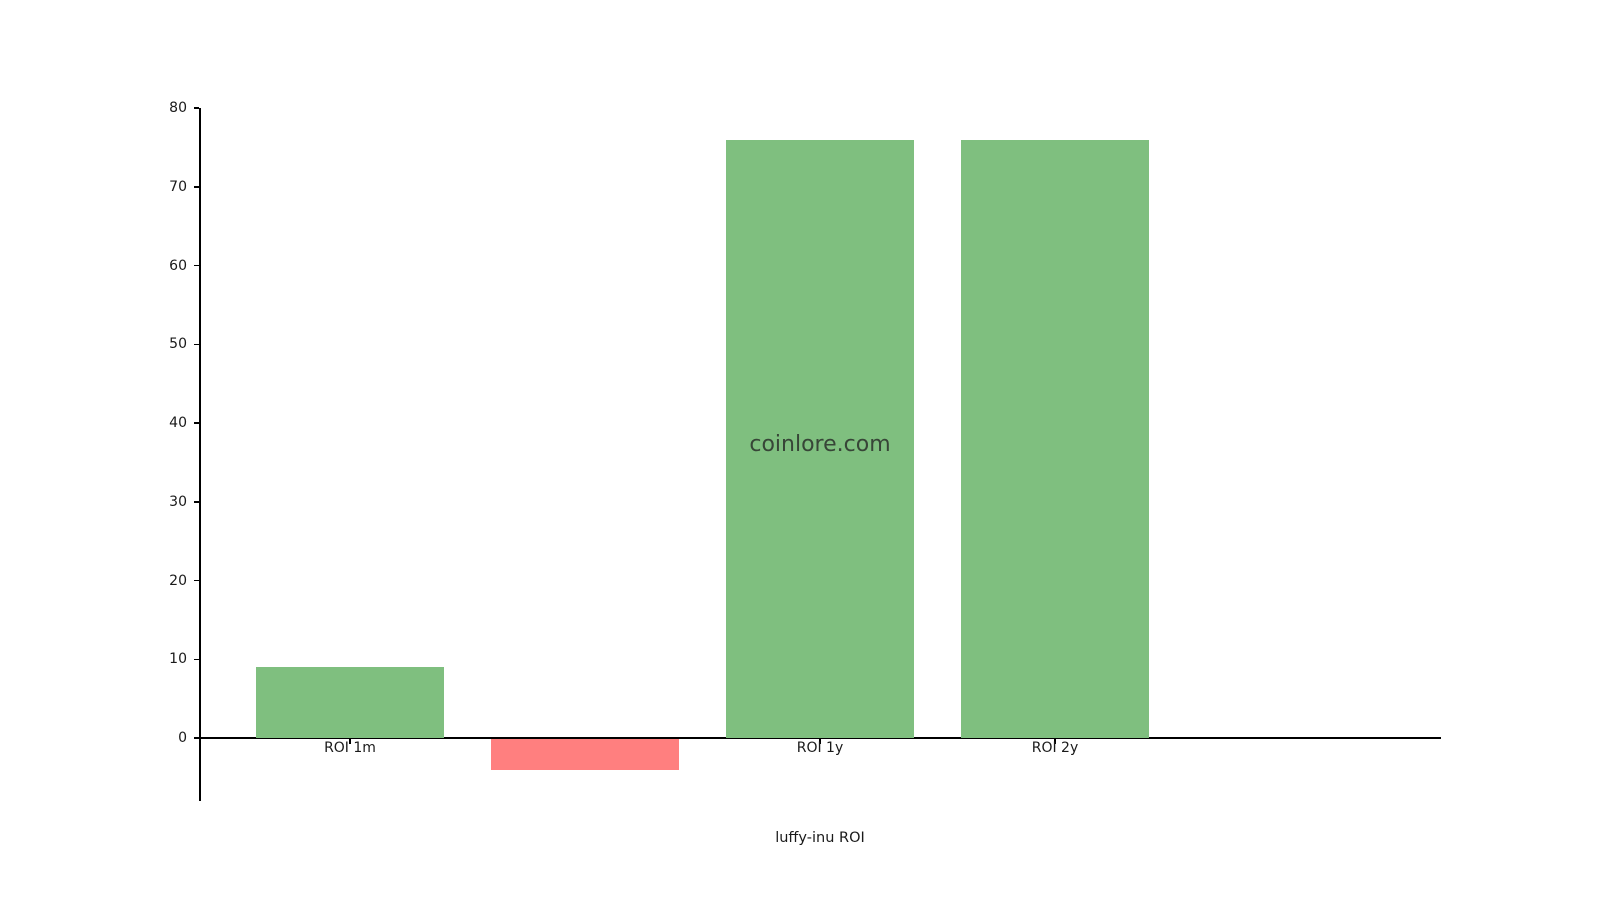 Image resolution: width=1600 pixels, height=900 pixels. What do you see at coordinates (350, 748) in the screenshot?
I see `x-tick-label: ROI 1m` at bounding box center [350, 748].